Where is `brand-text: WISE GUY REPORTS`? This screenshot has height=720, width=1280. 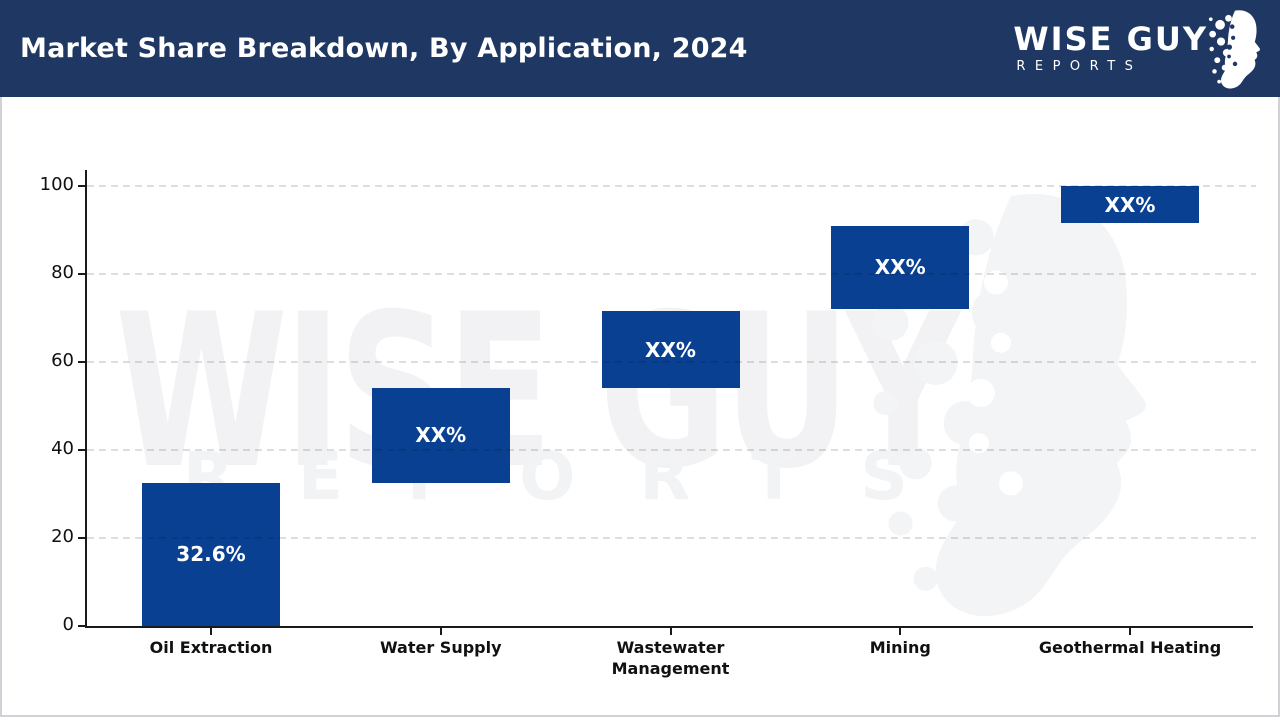
brand-text: WISE GUY REPORTS is located at coordinates (1110, 48).